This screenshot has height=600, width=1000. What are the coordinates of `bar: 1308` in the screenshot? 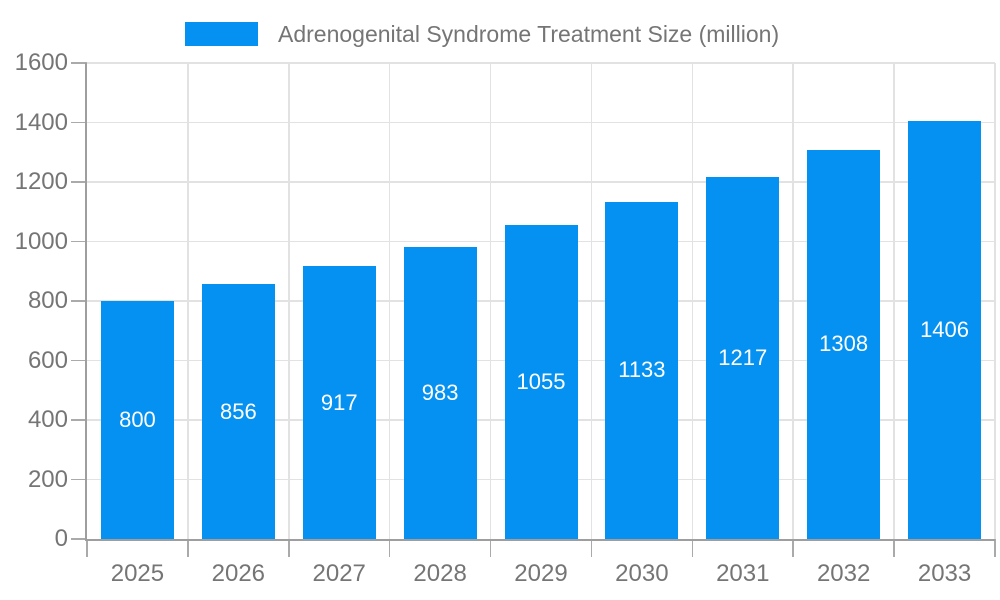 It's located at (844, 344).